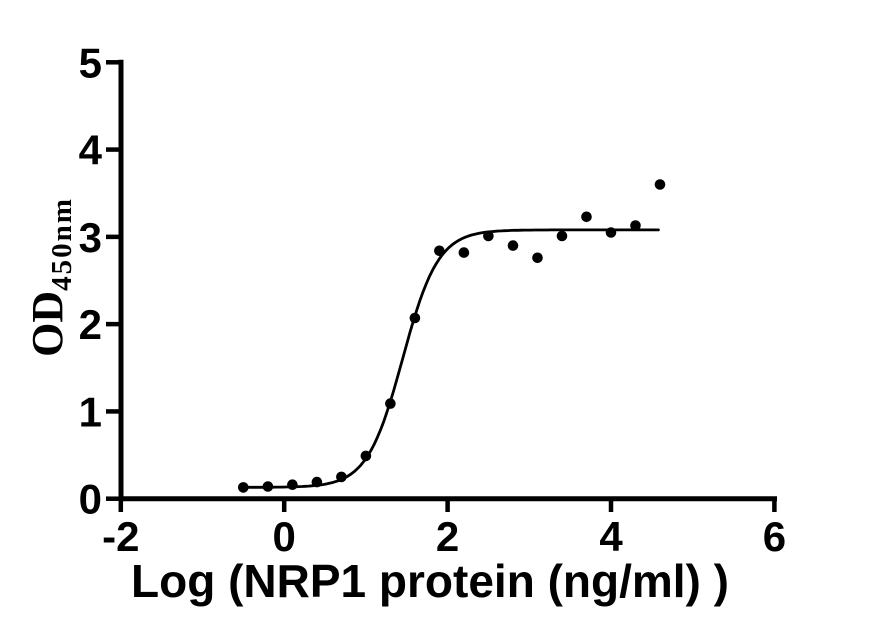  I want to click on x-axis-ticks: -2 0 2 4 6, so click(444, 529).